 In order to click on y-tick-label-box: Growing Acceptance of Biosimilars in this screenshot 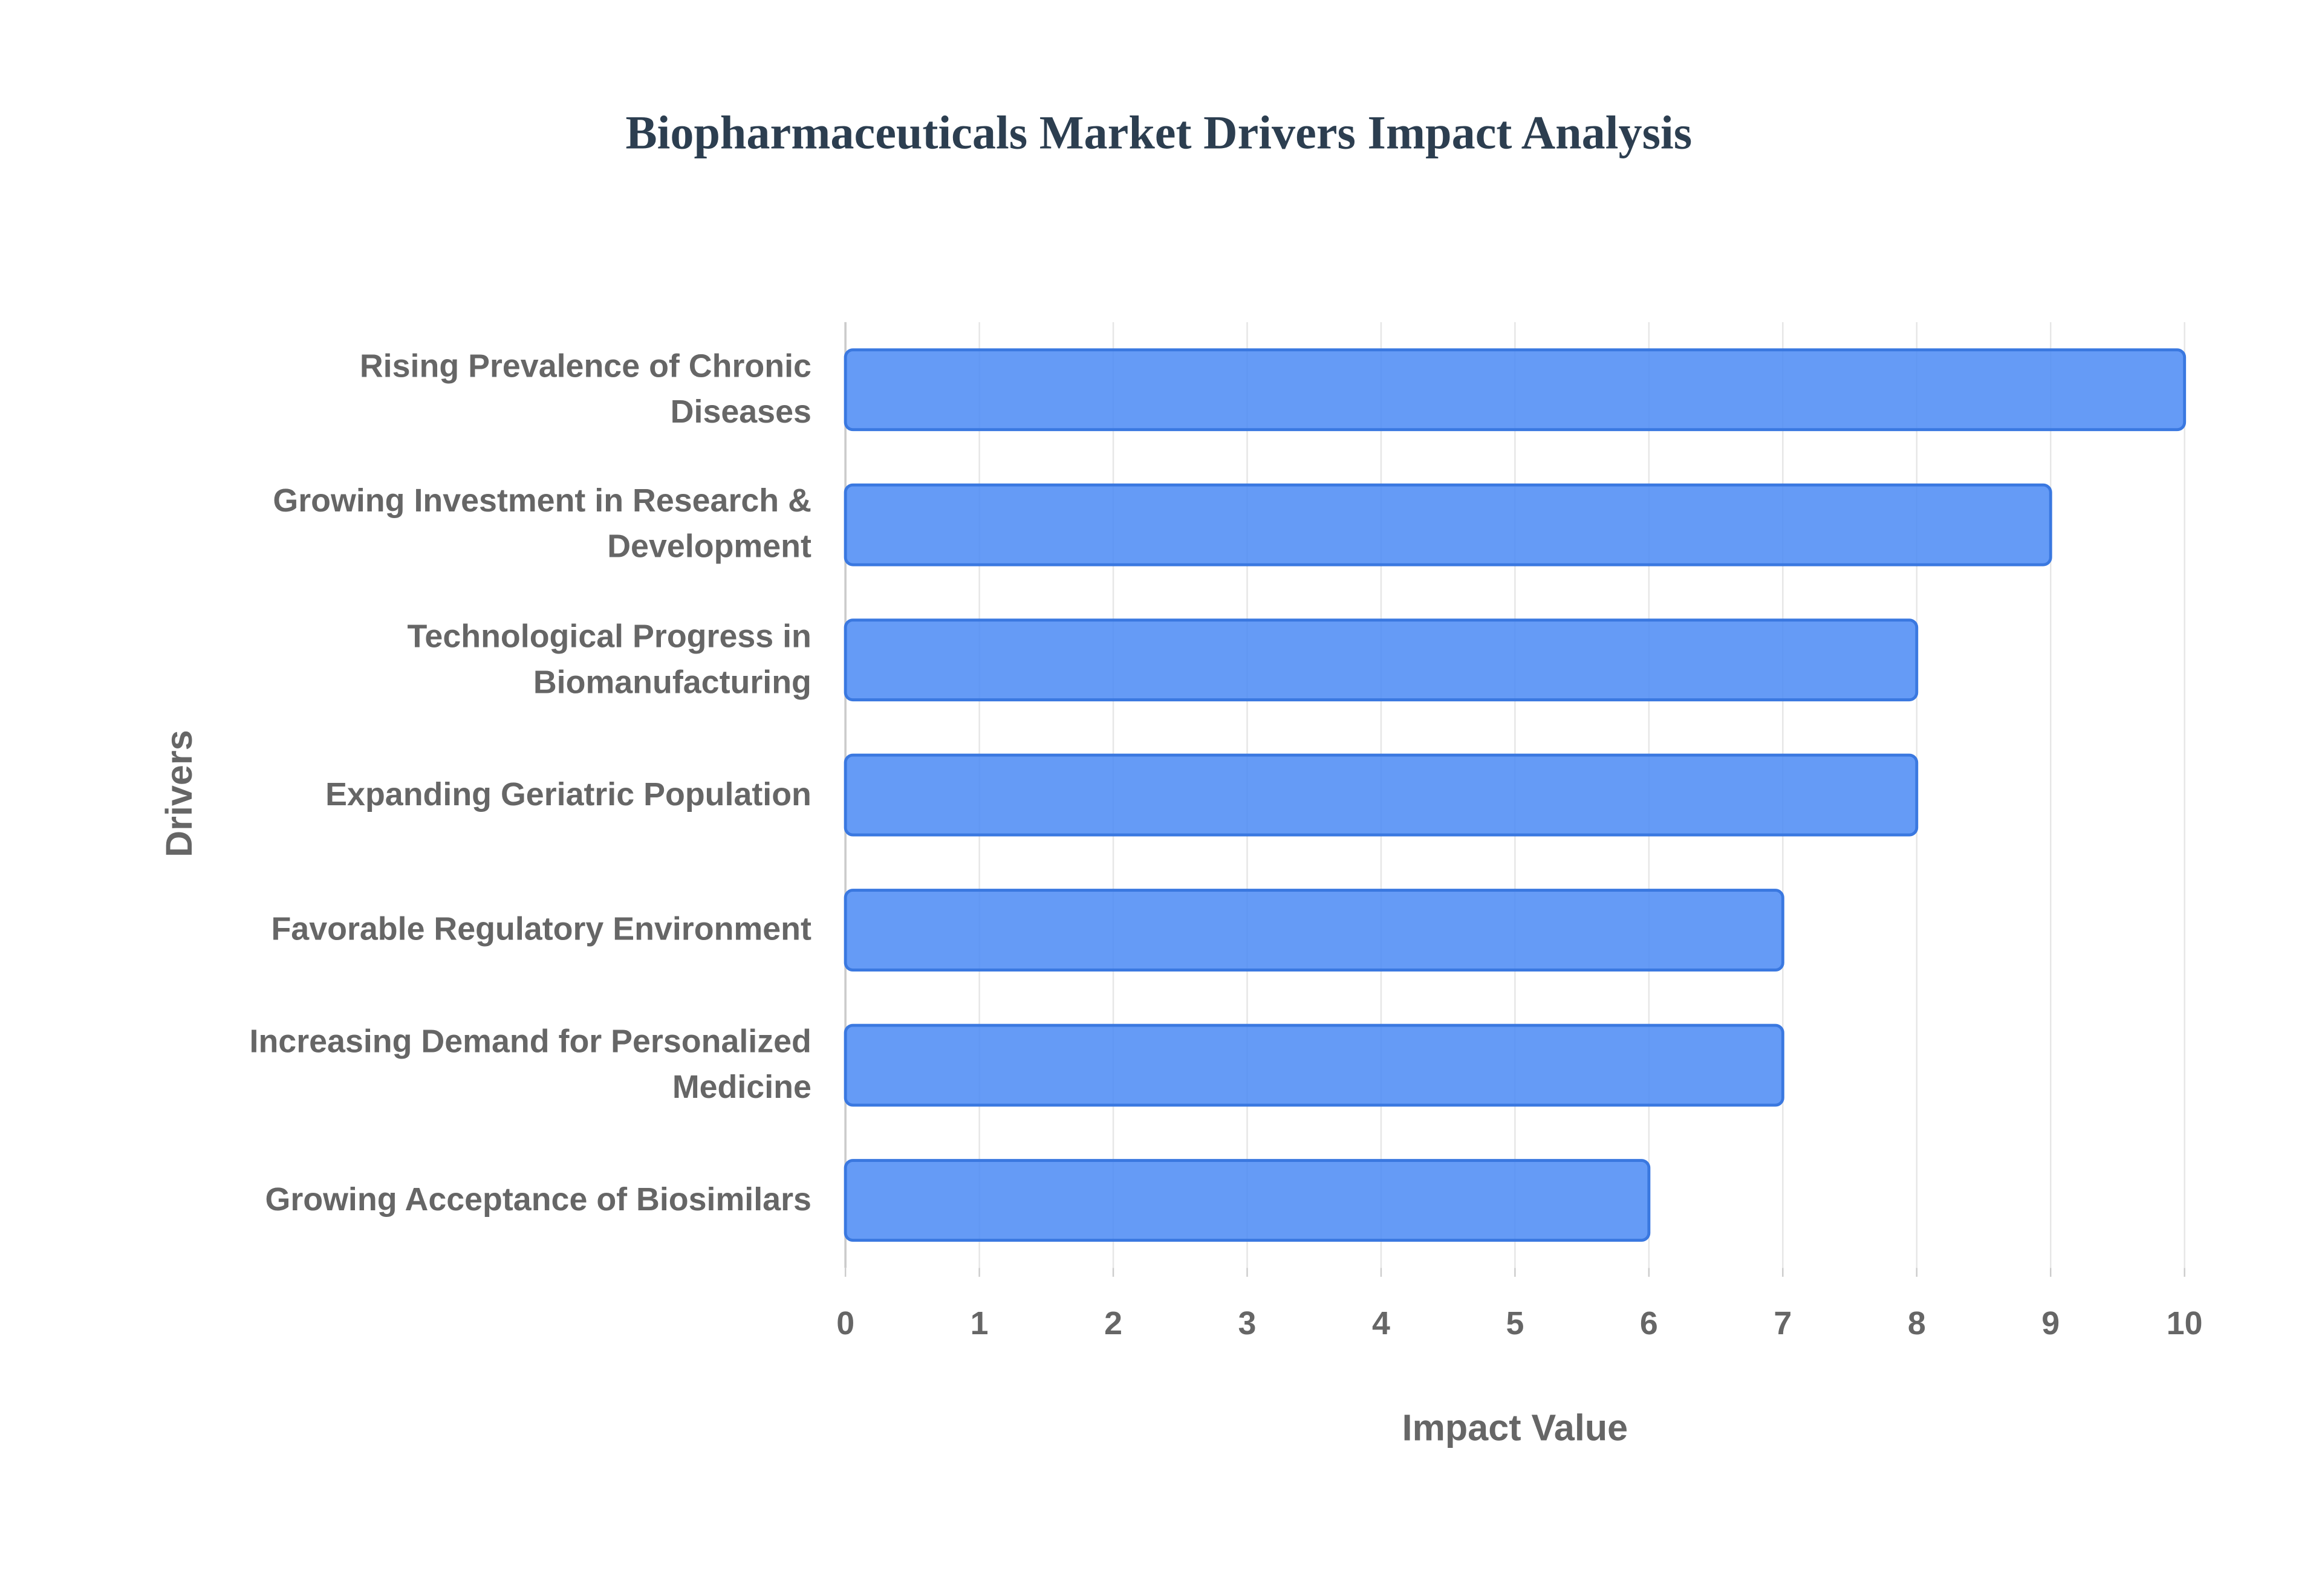, I will do `click(538, 1199)`.